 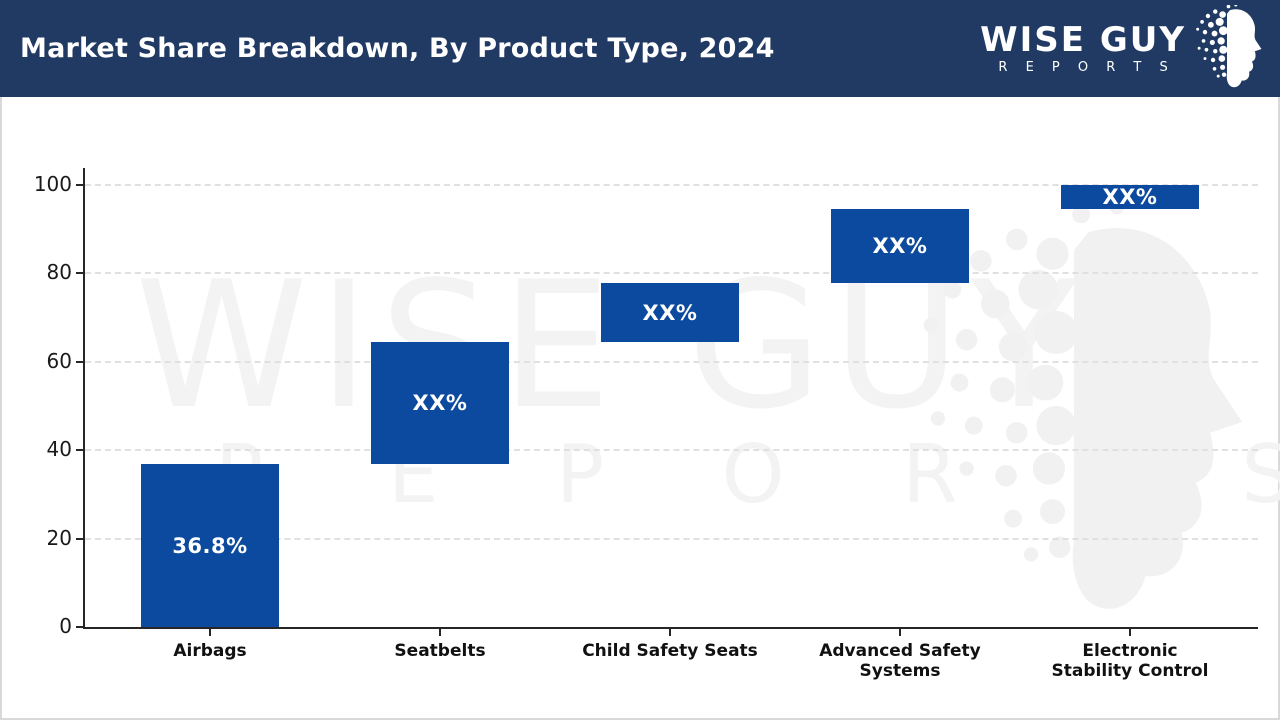 I want to click on brand-logo: WISE GUY R E P O R T S, so click(x=1123, y=48).